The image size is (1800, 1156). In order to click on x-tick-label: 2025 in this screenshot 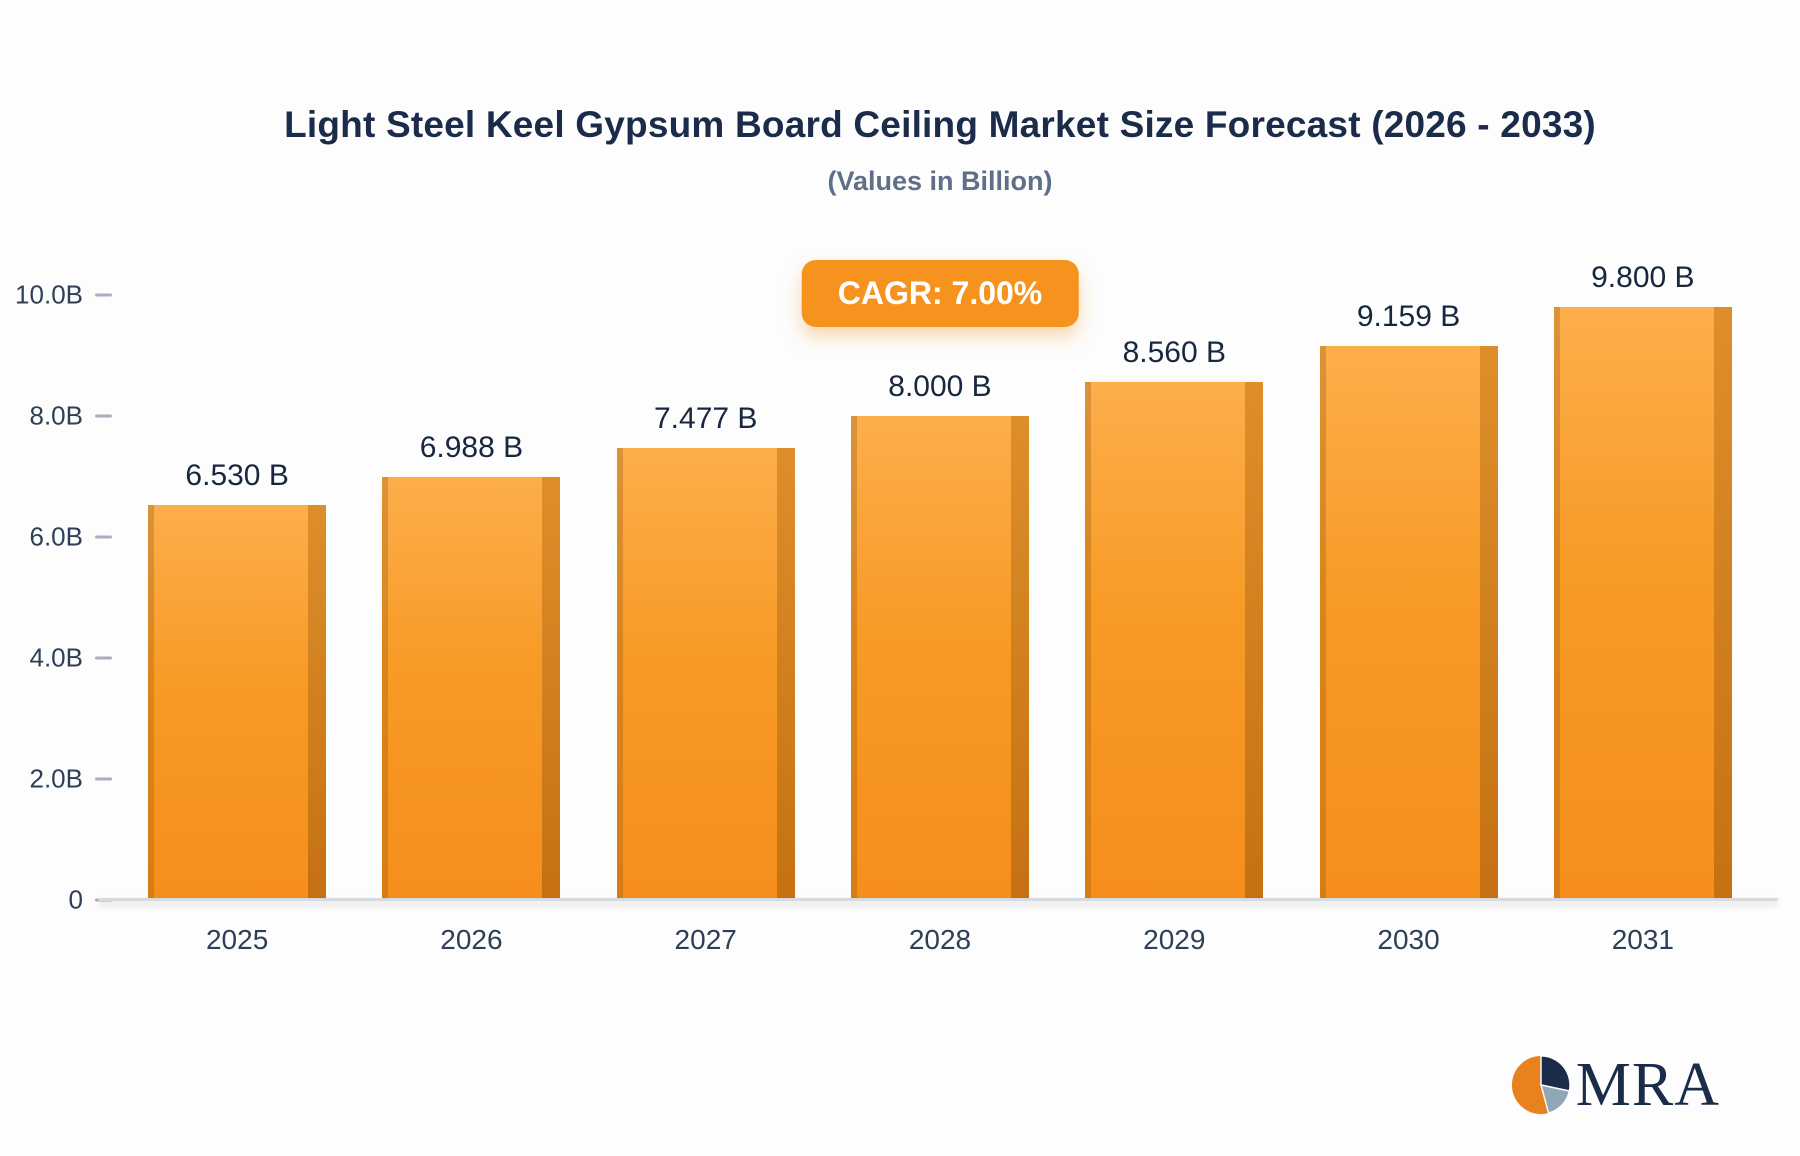, I will do `click(237, 939)`.